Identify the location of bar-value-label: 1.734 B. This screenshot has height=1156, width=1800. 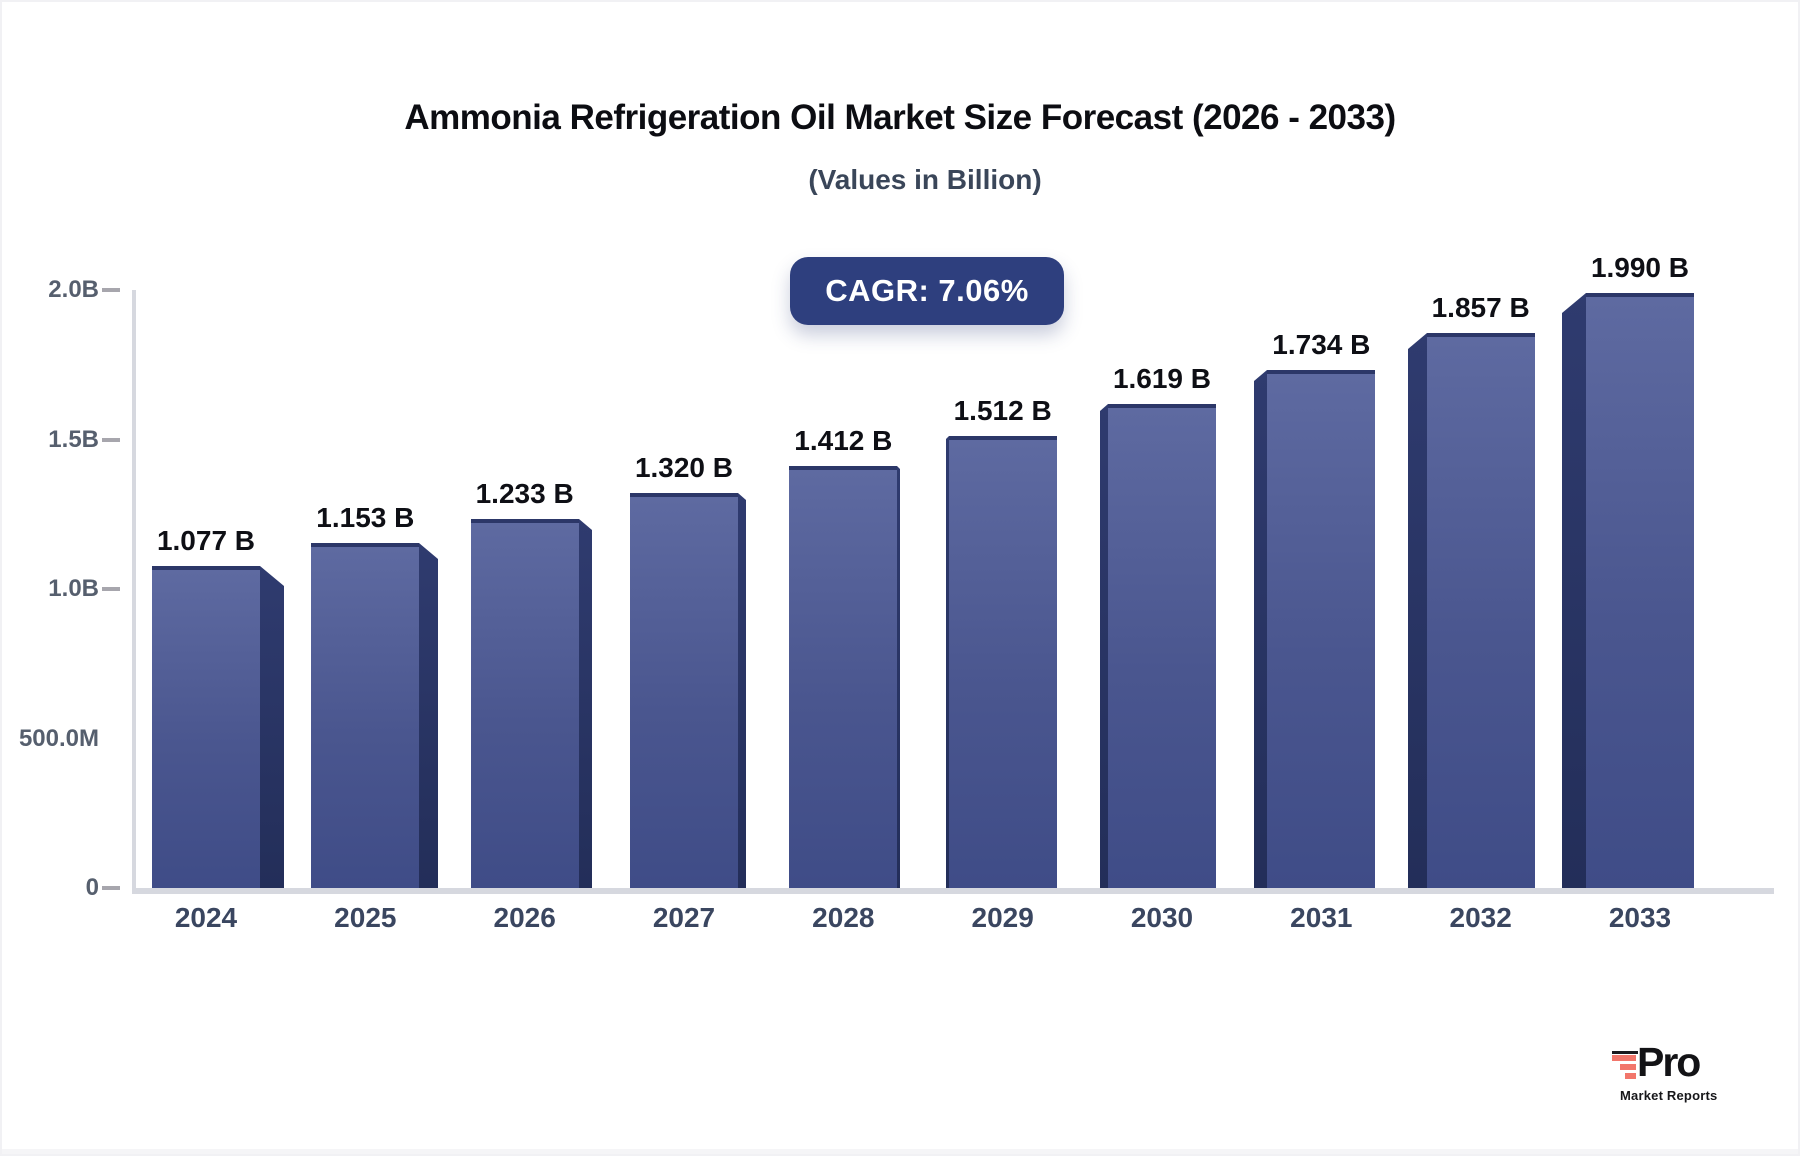
(1321, 344).